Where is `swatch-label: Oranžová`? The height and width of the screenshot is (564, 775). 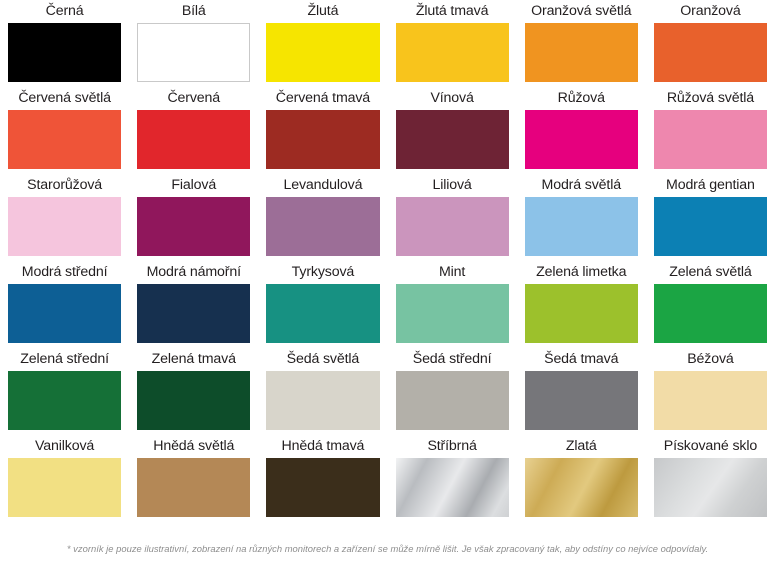 swatch-label: Oranžová is located at coordinates (710, 11).